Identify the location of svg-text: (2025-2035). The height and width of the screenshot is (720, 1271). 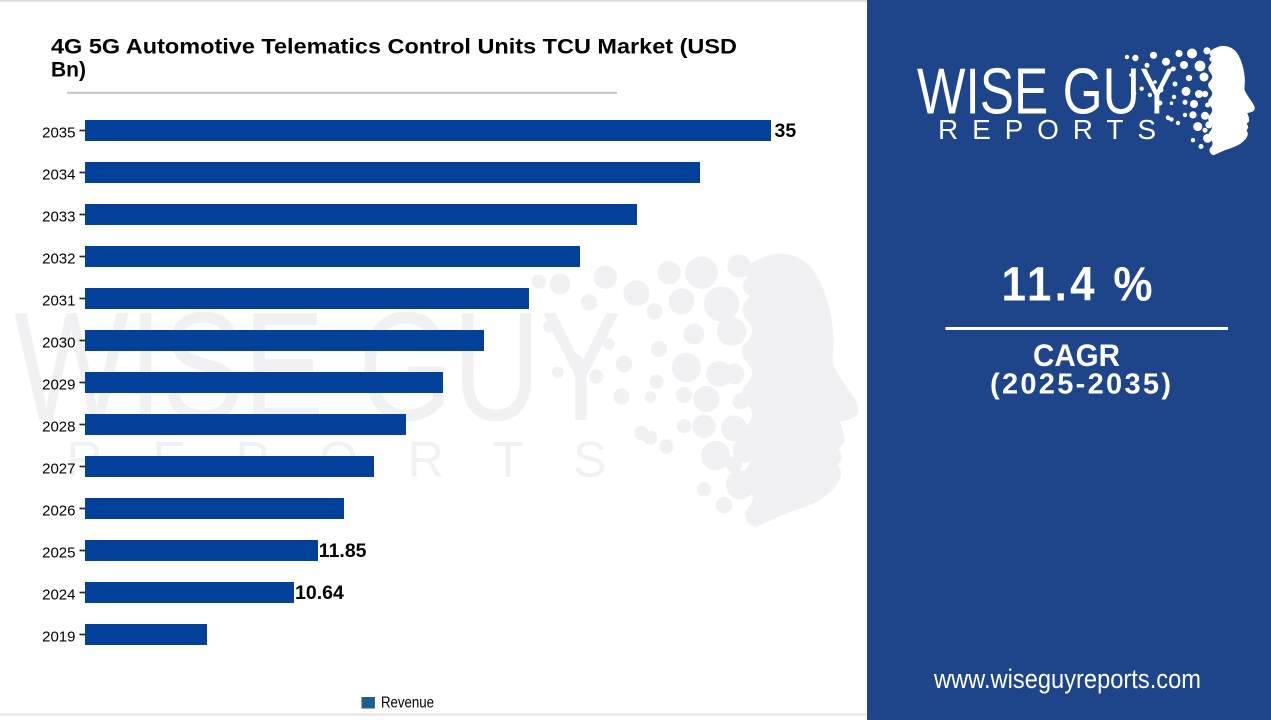
(1080, 385).